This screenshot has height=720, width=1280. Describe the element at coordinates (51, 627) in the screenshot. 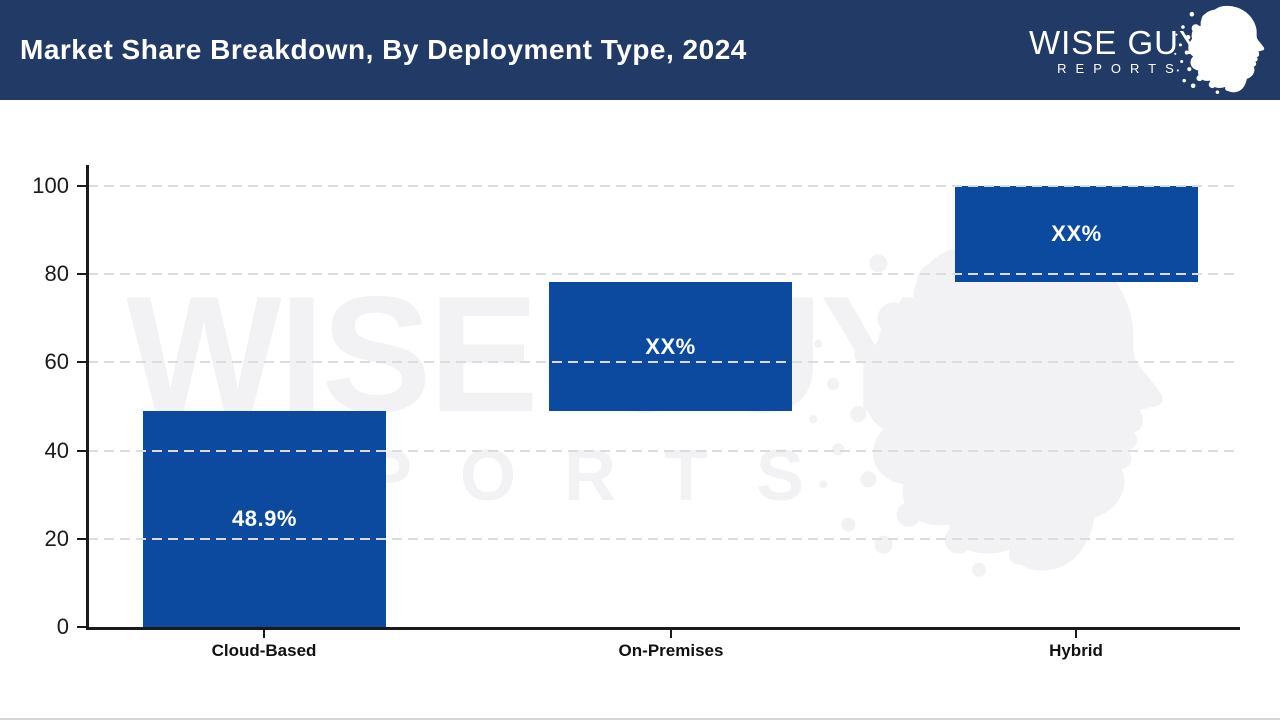

I see `y-tick-0: 0` at that location.